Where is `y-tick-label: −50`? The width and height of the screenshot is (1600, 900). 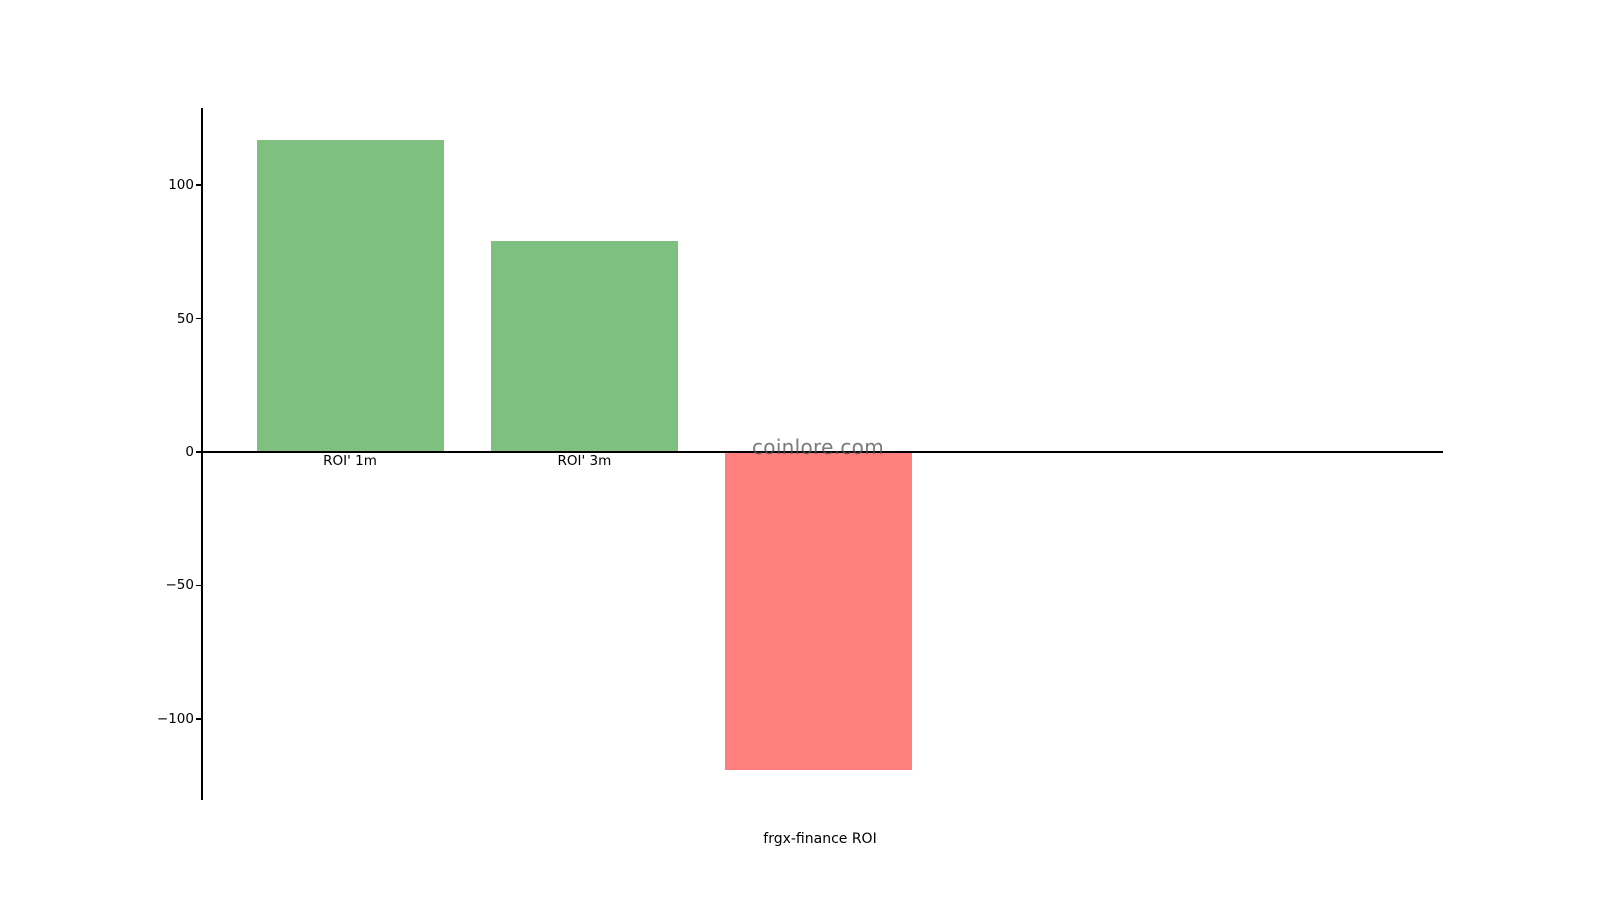
y-tick-label: −50 is located at coordinates (180, 585).